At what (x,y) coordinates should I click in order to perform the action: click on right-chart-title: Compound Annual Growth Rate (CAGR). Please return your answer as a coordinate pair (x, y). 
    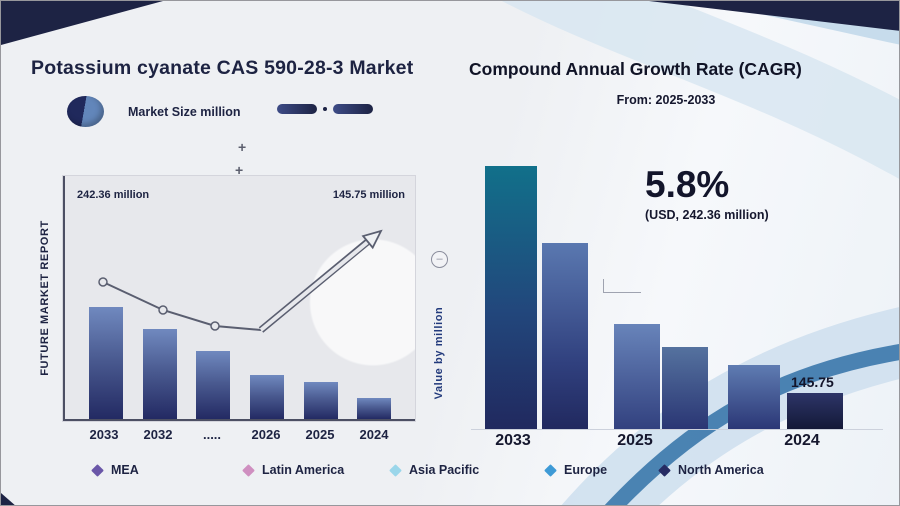
    Looking at the image, I should click on (635, 69).